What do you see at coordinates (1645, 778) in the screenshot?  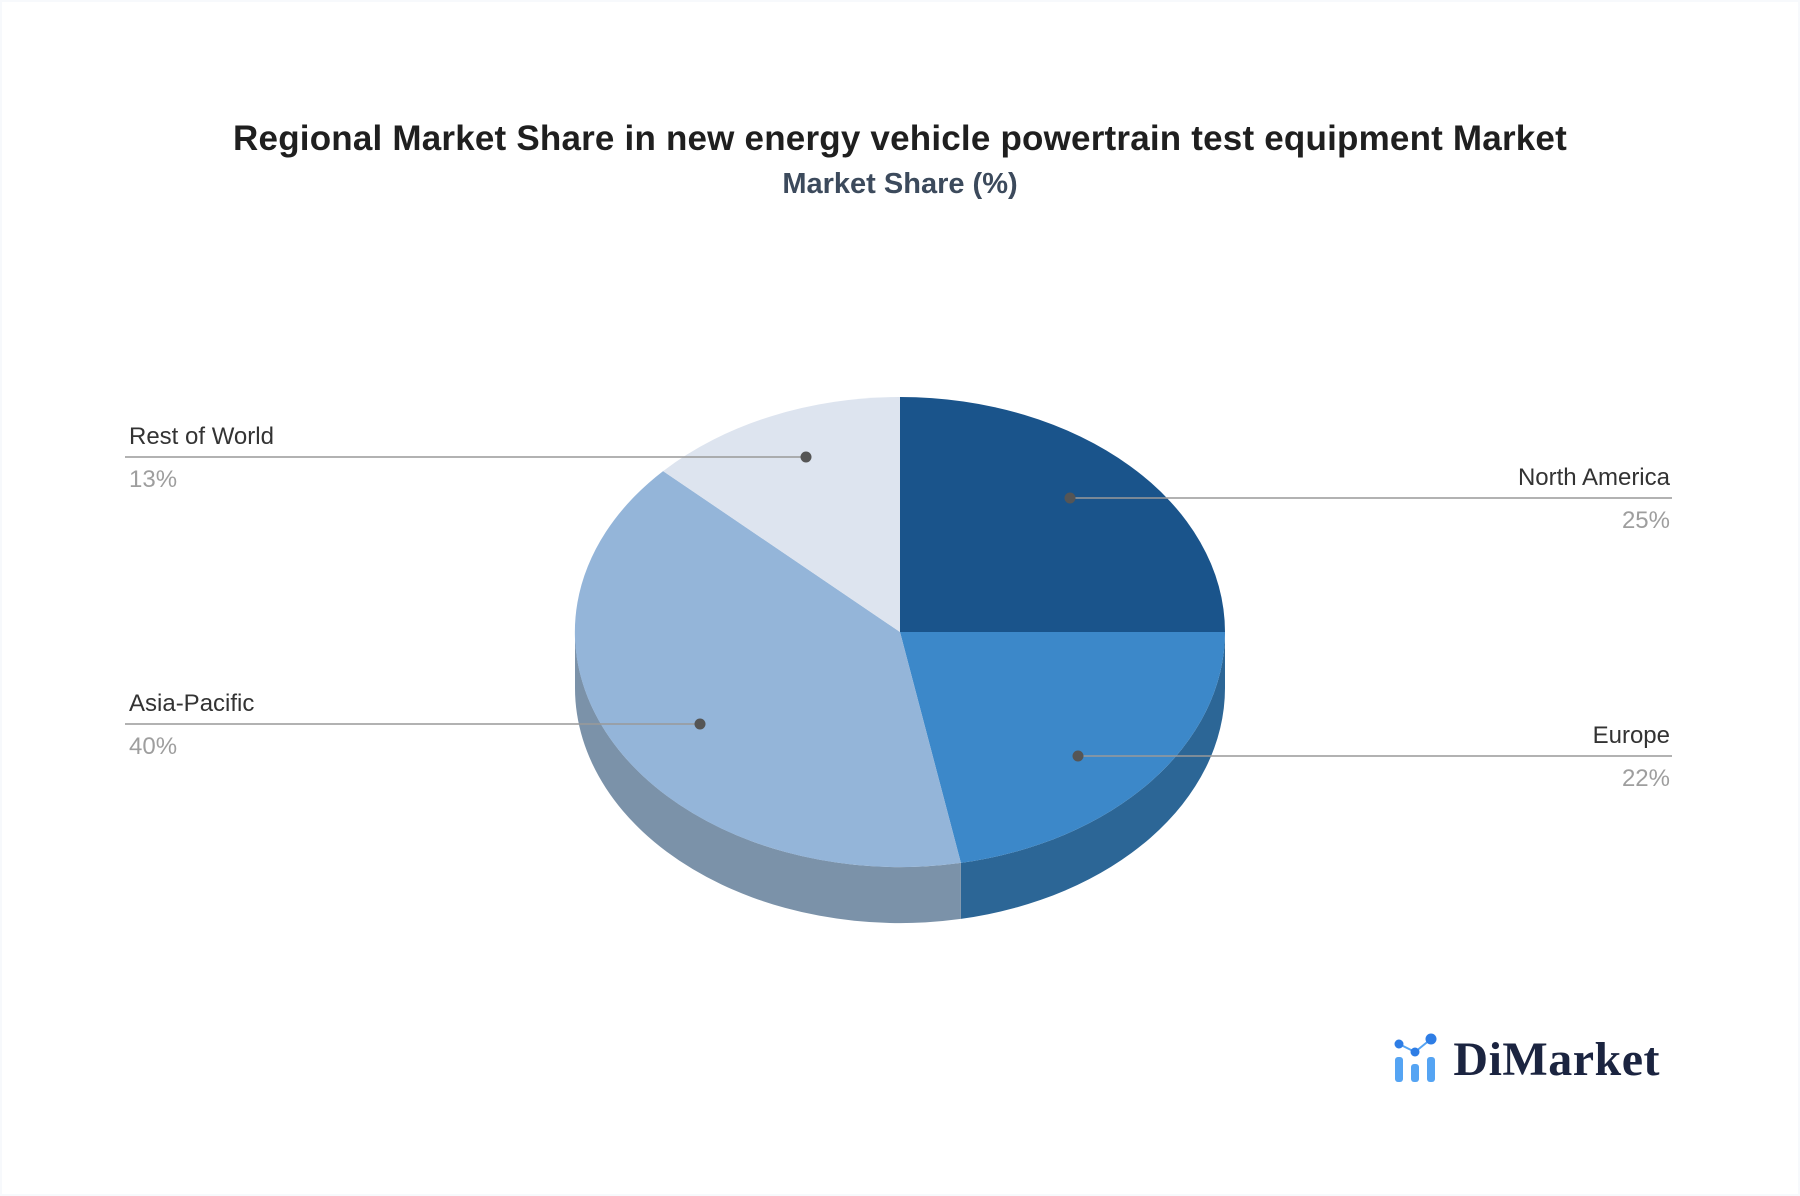 I see `slice-value-europe: 22%` at bounding box center [1645, 778].